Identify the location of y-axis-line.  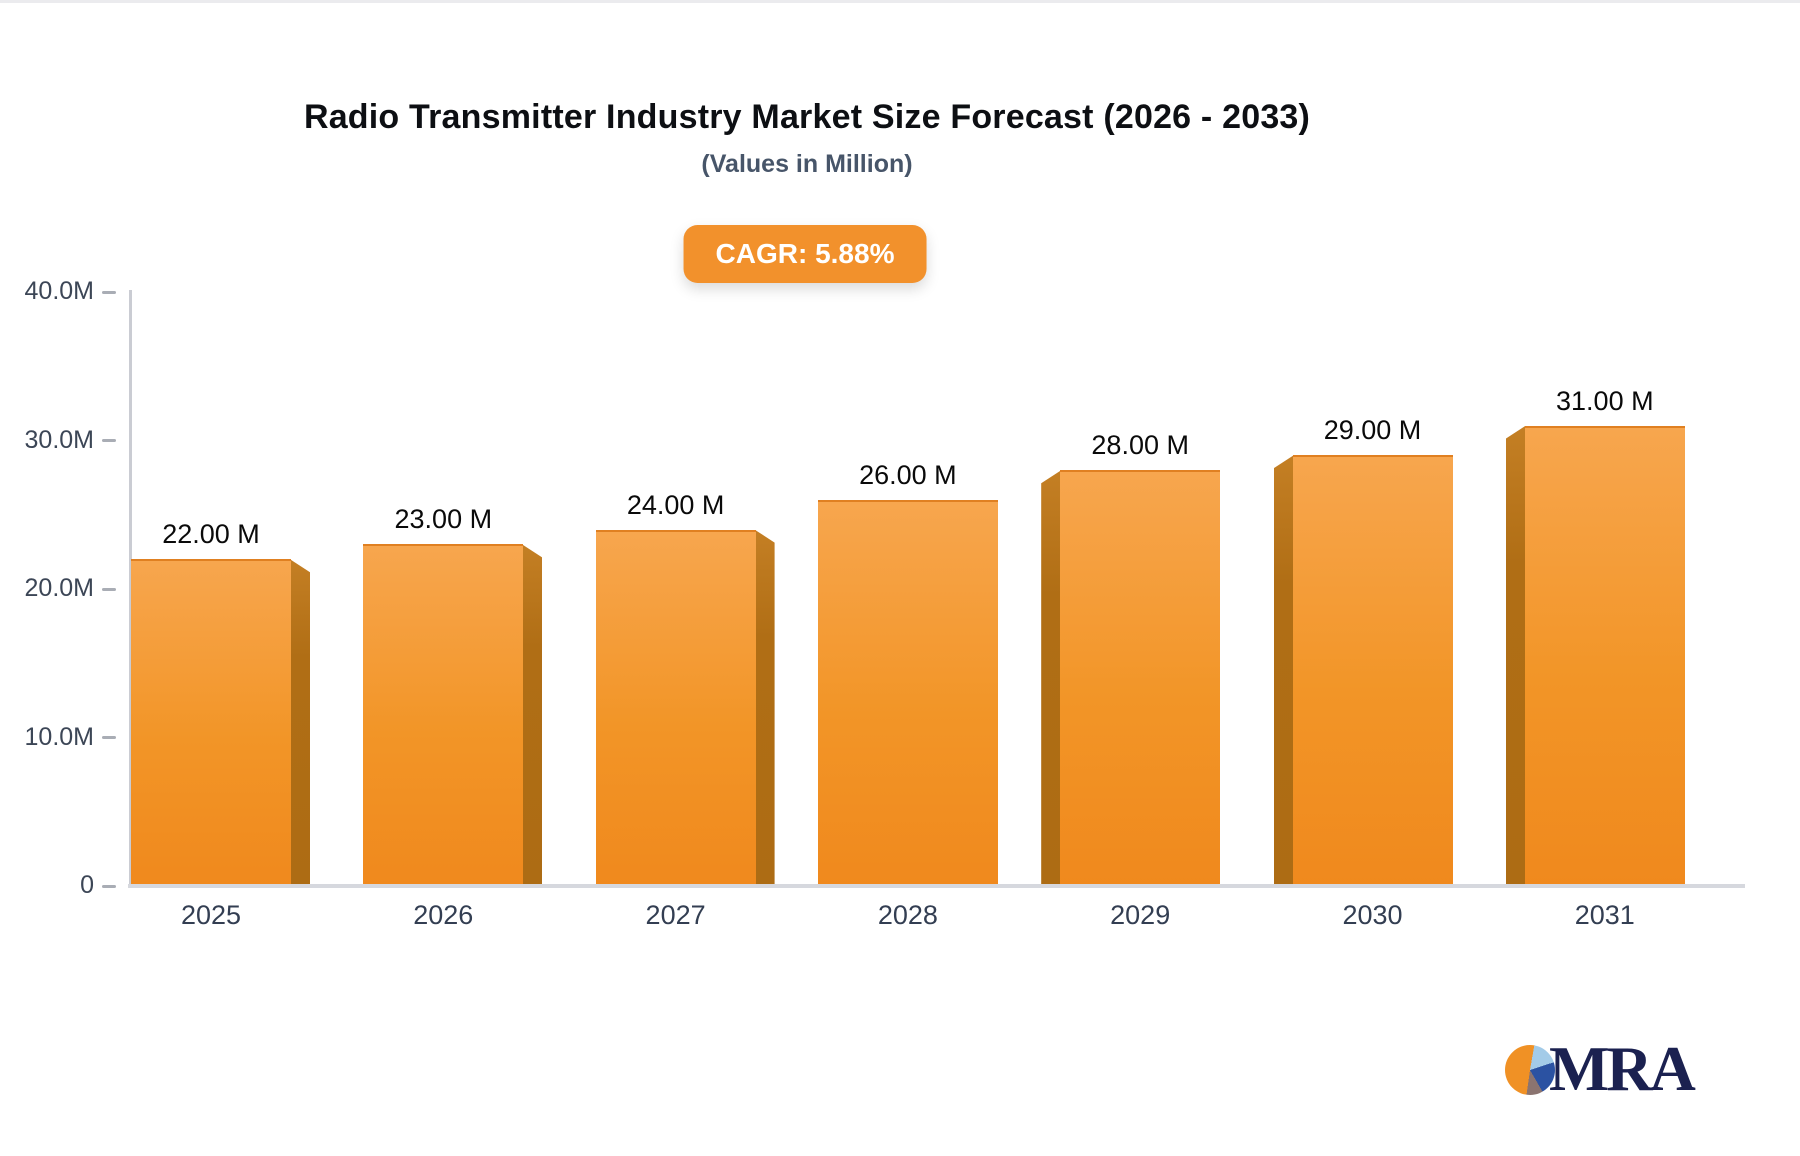
(130, 589).